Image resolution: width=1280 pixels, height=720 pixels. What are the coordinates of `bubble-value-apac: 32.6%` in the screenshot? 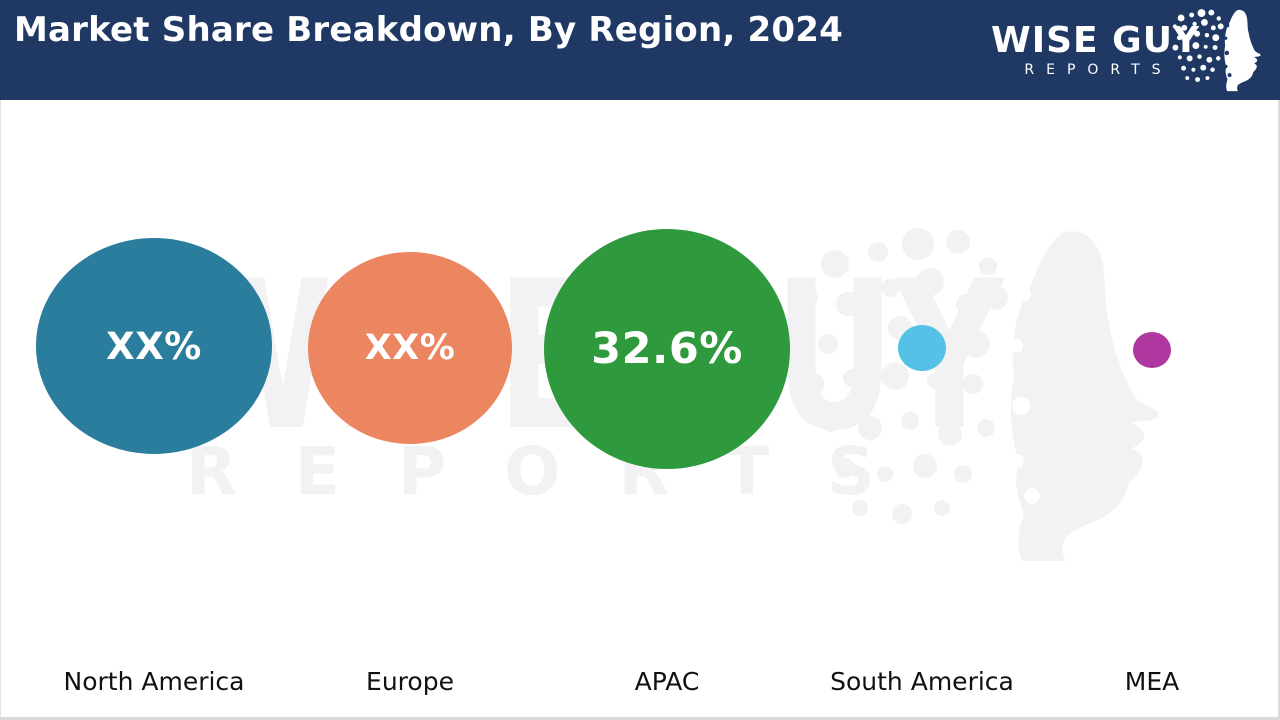 It's located at (667, 349).